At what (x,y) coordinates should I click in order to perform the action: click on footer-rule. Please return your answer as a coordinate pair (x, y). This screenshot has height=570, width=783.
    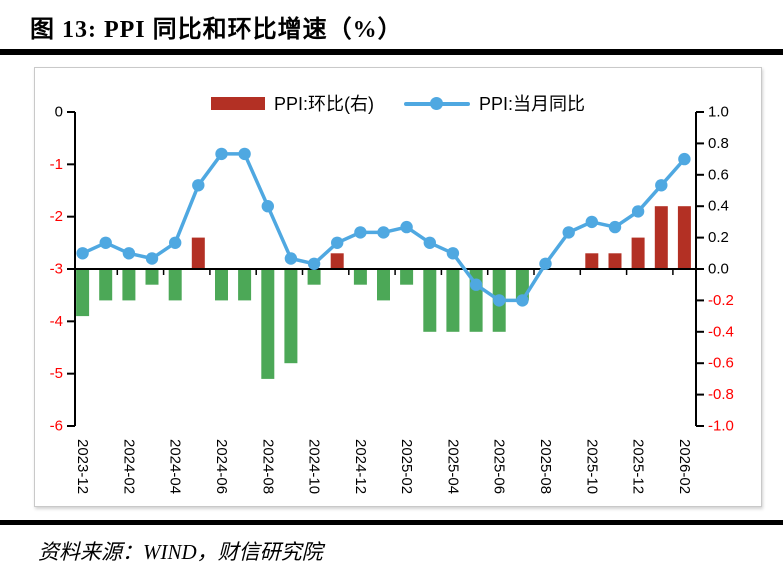
    Looking at the image, I should click on (391, 522).